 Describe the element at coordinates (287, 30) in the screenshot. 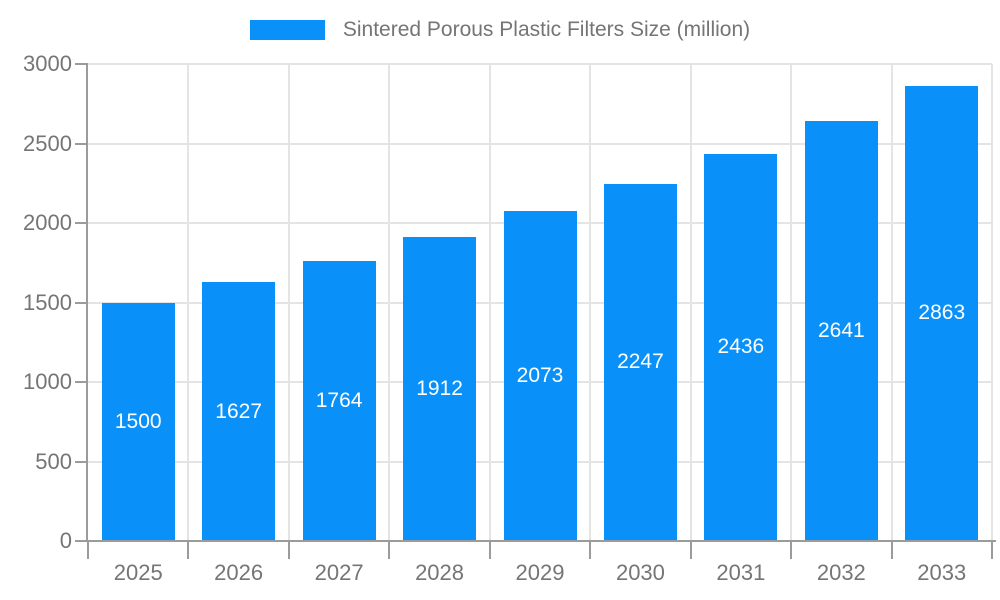

I see `legend-swatch` at that location.